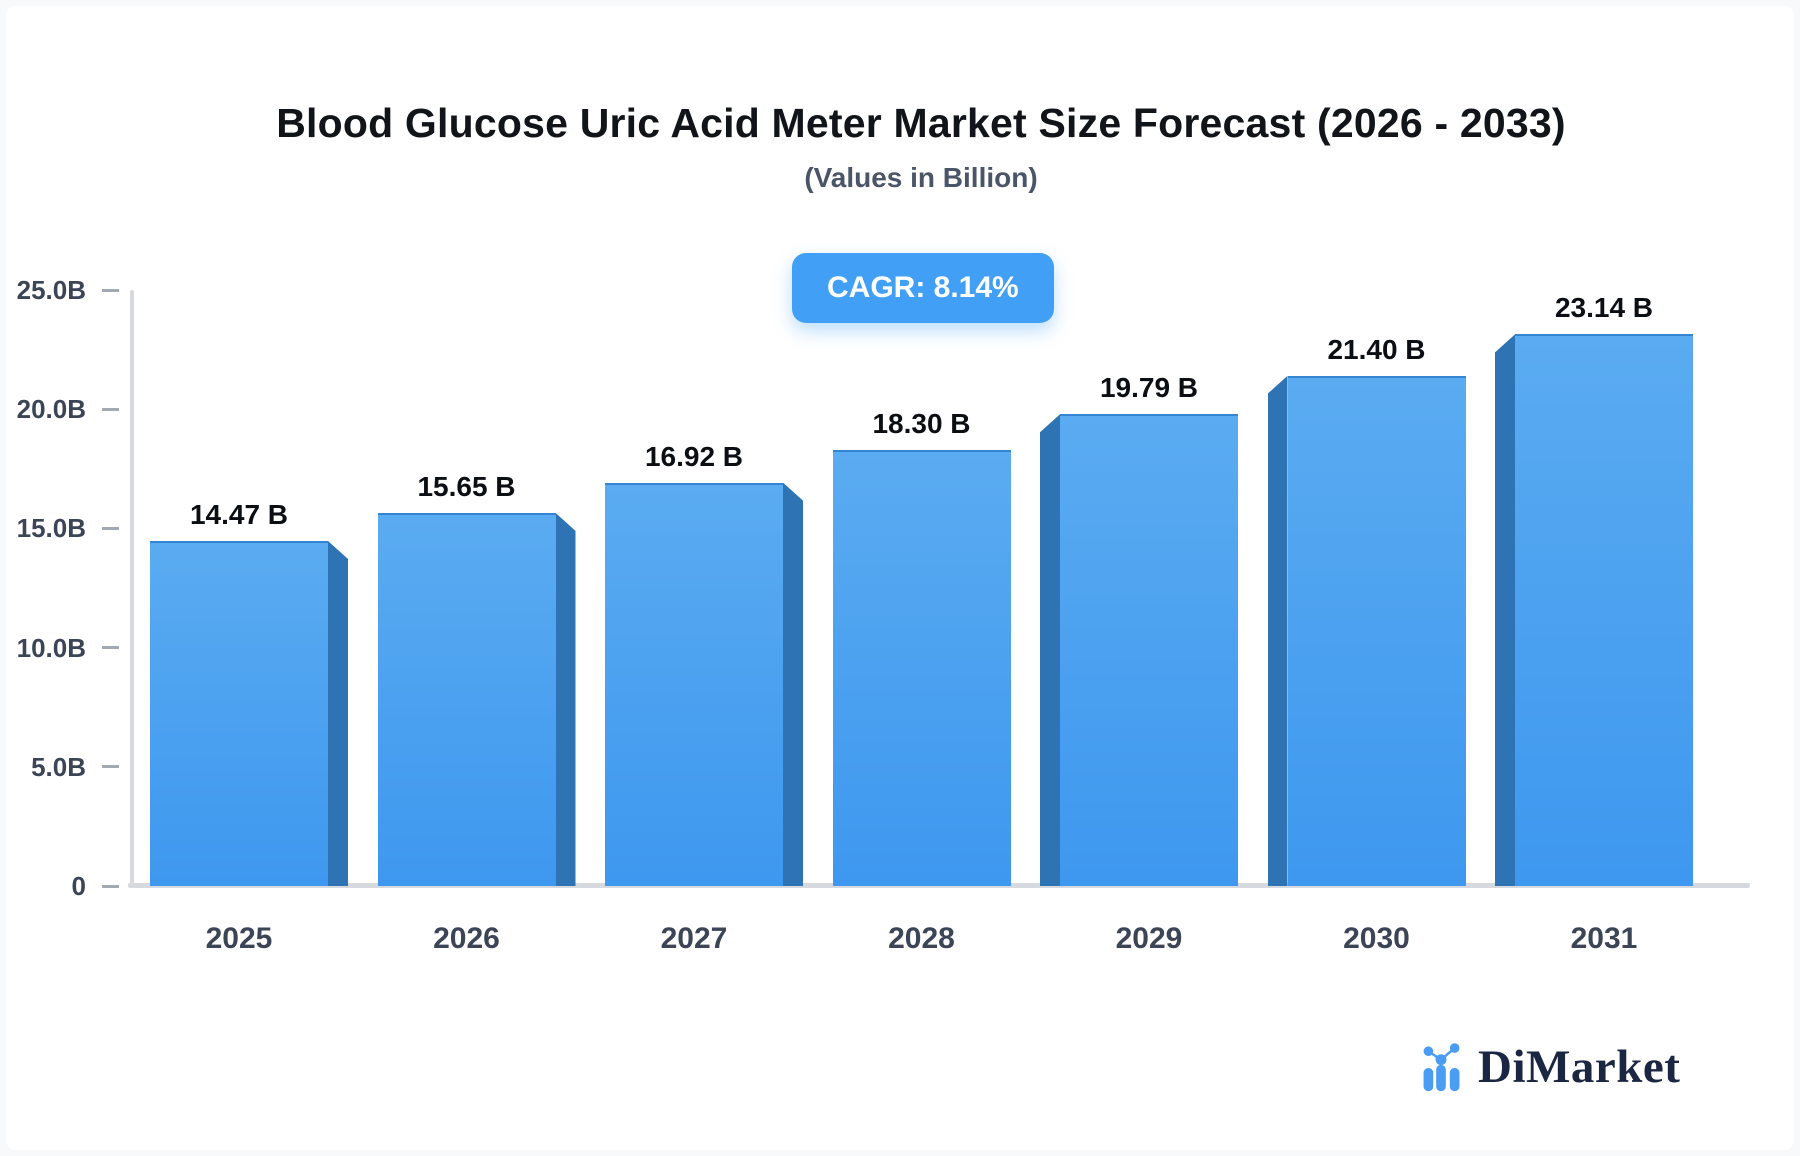  I want to click on bar-2028, so click(921, 667).